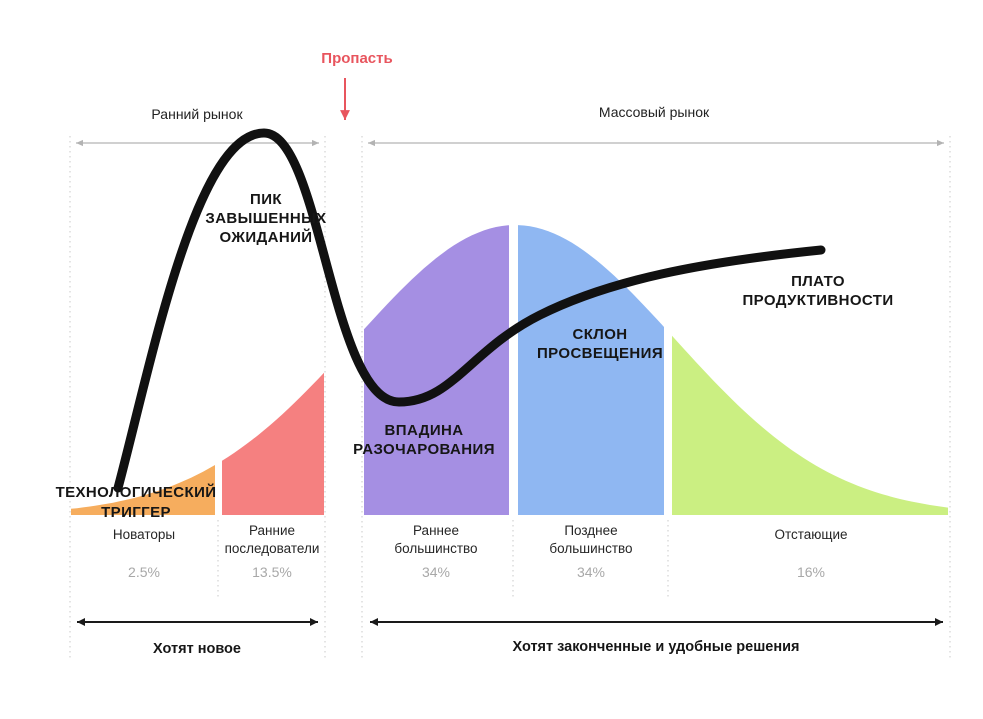 This screenshot has height=719, width=983. I want to click on trough-label-line1: ВПАДИНА, so click(424, 430).